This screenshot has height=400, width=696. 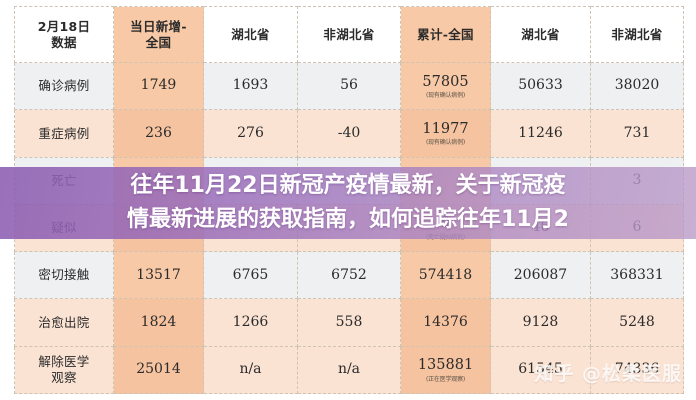 What do you see at coordinates (348, 185) in the screenshot?
I see `overlay-title-line-1: 往年11月22日新冠产疫情最新，关于新冠疫` at bounding box center [348, 185].